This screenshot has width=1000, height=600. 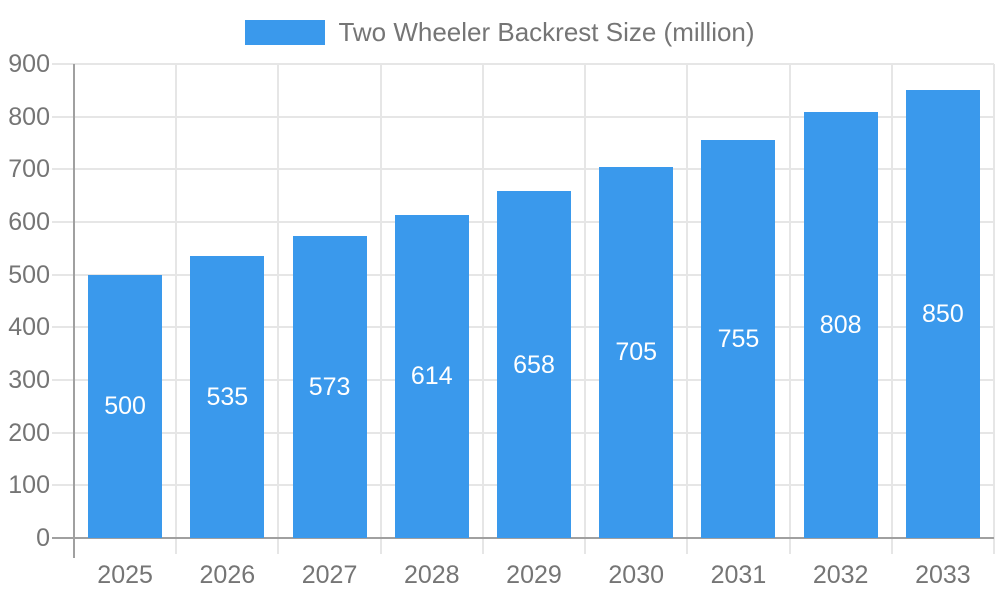 I want to click on x-tick-label: 2030, so click(x=636, y=575).